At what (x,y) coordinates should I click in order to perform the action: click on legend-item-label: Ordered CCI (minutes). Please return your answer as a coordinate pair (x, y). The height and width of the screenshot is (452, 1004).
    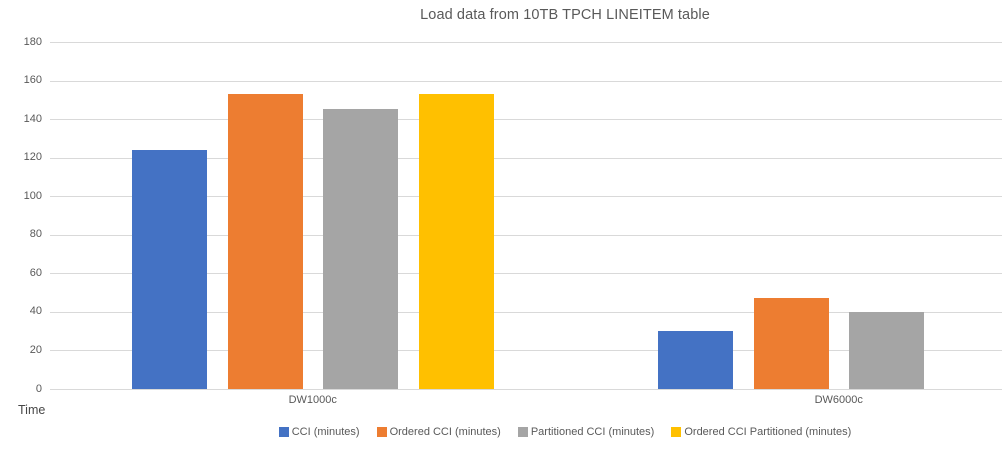
    Looking at the image, I should click on (445, 432).